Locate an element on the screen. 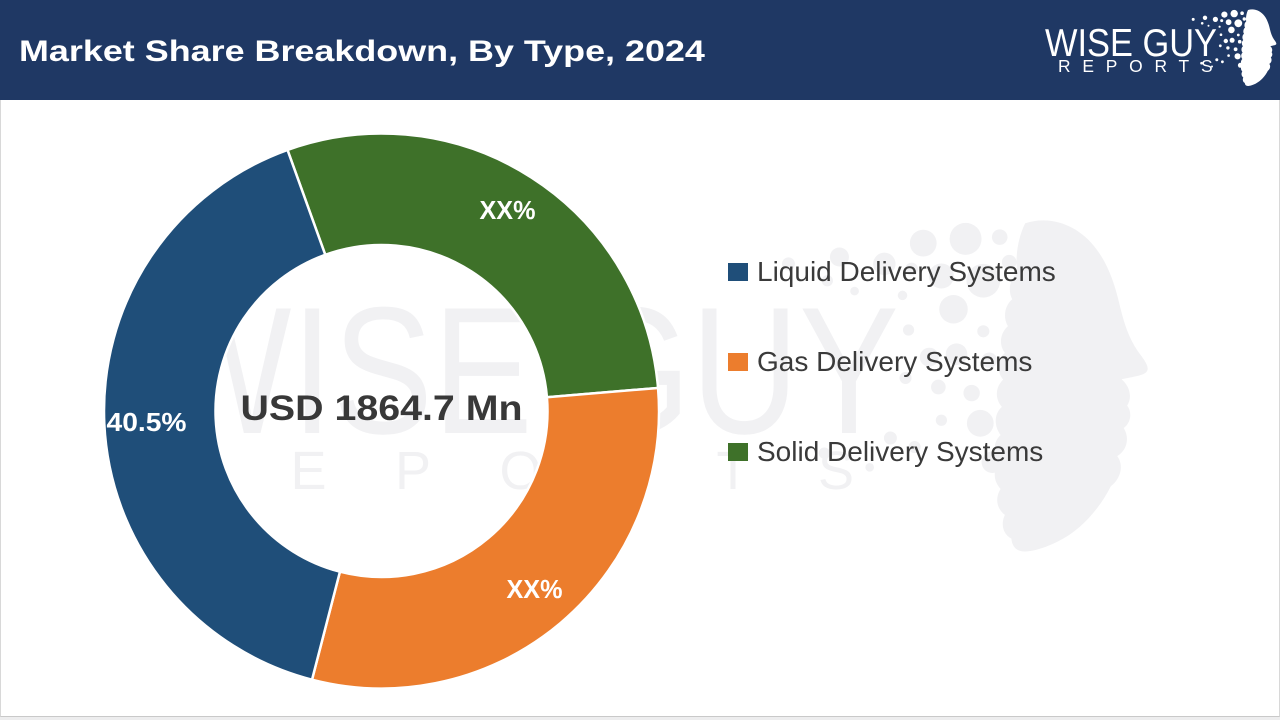 This screenshot has height=720, width=1280. svg-text: USD 1864.7 Mn is located at coordinates (382, 408).